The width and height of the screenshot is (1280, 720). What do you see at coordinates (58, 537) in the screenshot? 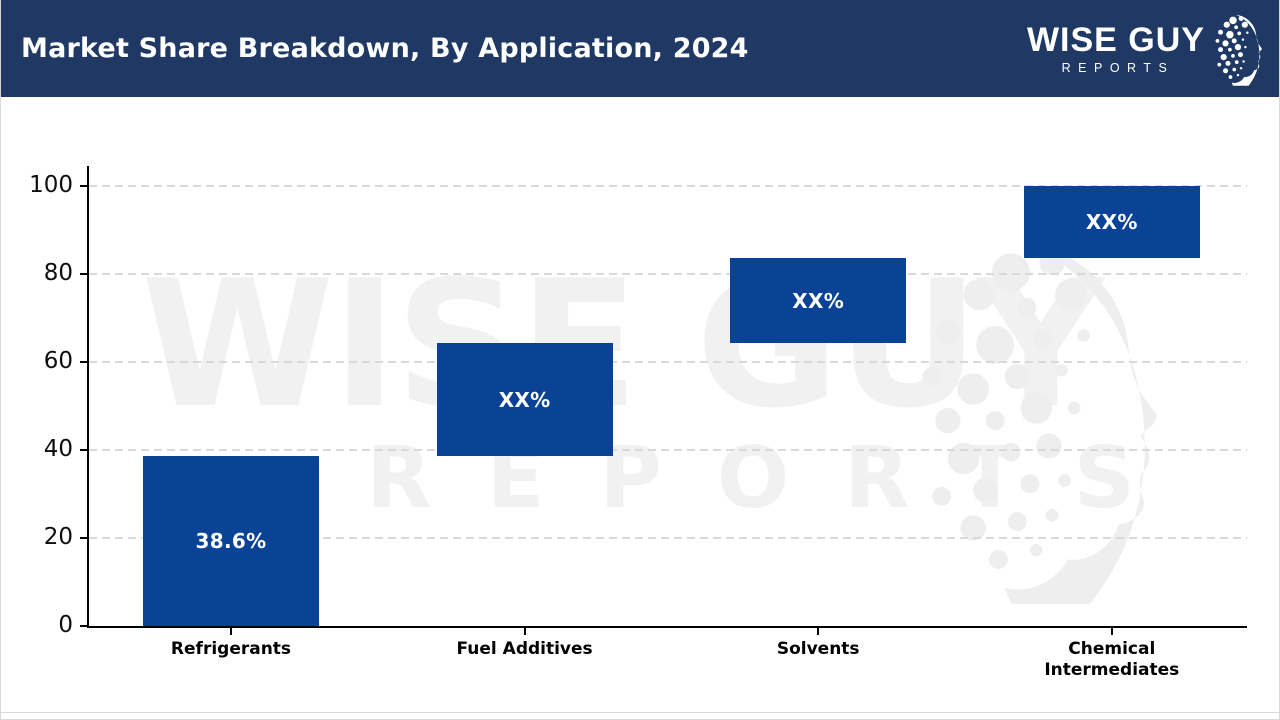
I see `y-tick-label-20: 20` at bounding box center [58, 537].